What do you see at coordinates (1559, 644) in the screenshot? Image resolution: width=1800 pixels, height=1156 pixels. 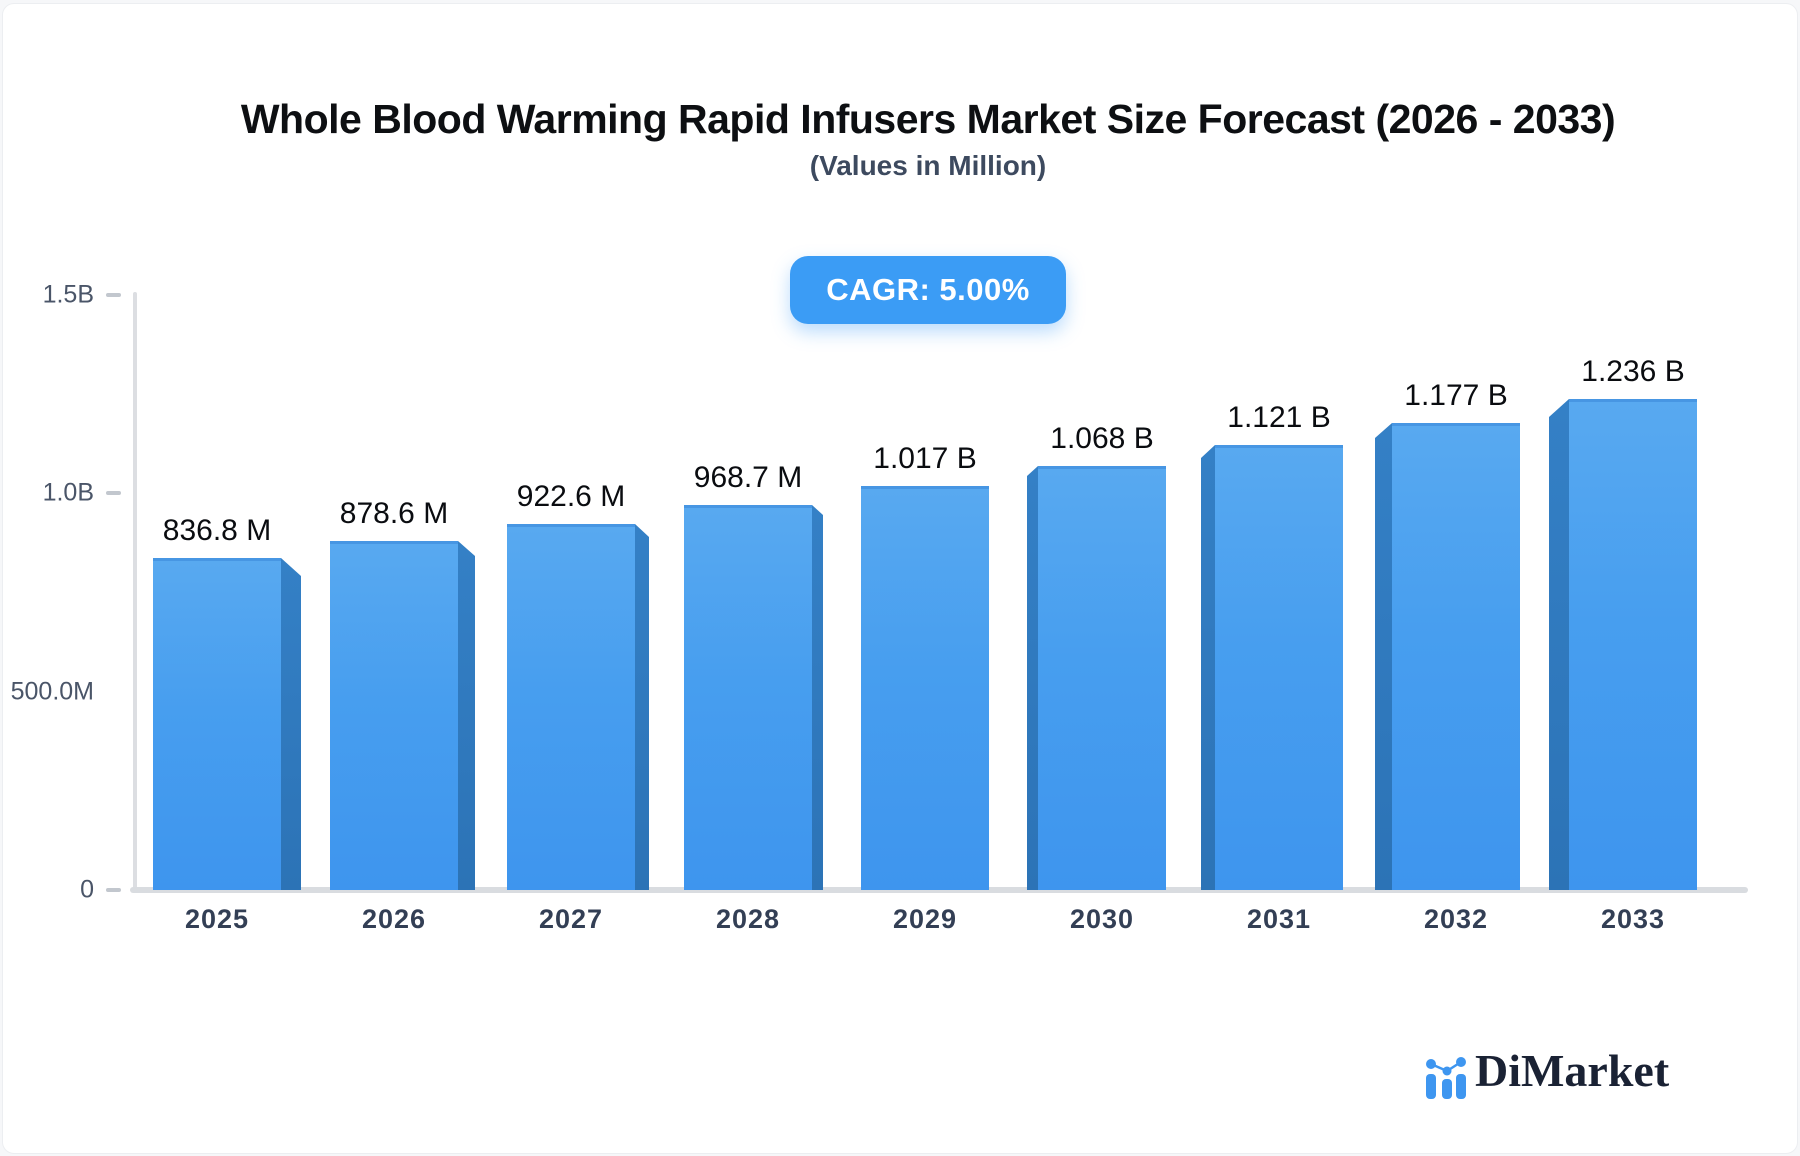 I see `bar-side-face-2033` at bounding box center [1559, 644].